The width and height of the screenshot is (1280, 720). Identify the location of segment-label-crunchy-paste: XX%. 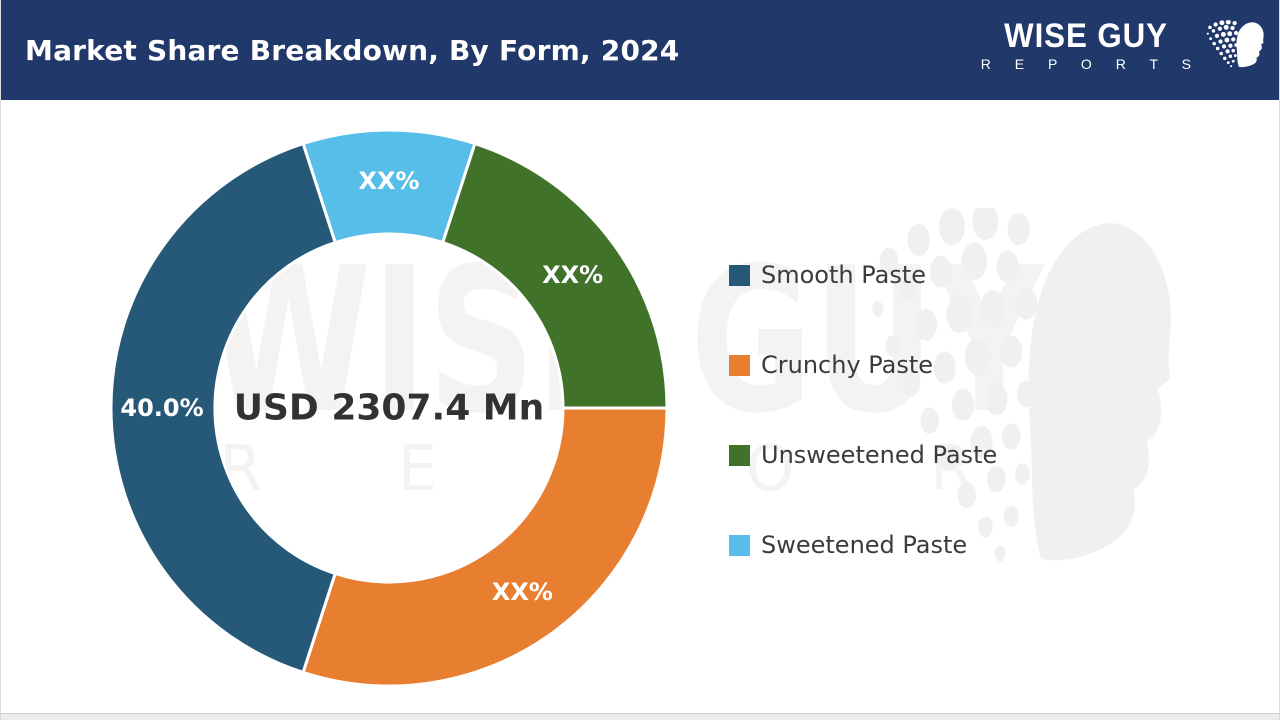
(522, 591).